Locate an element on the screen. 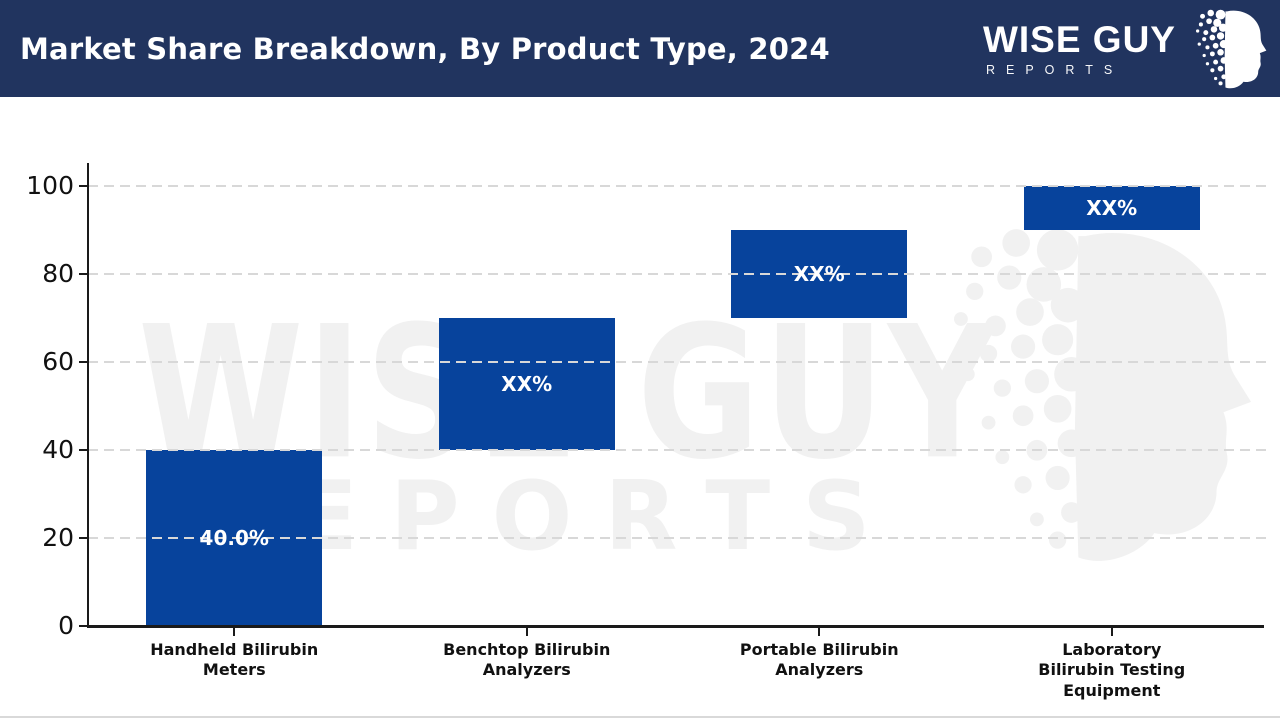 The image size is (1280, 720). x-axis-line is located at coordinates (675, 626).